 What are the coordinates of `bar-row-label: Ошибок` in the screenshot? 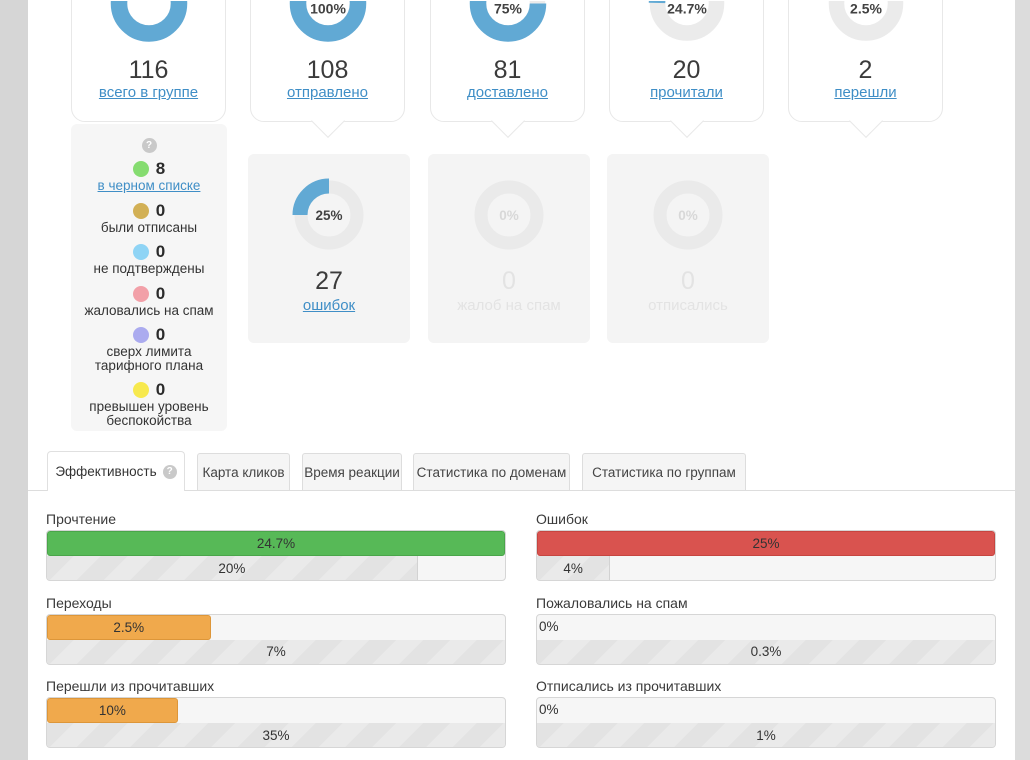 It's located at (562, 519).